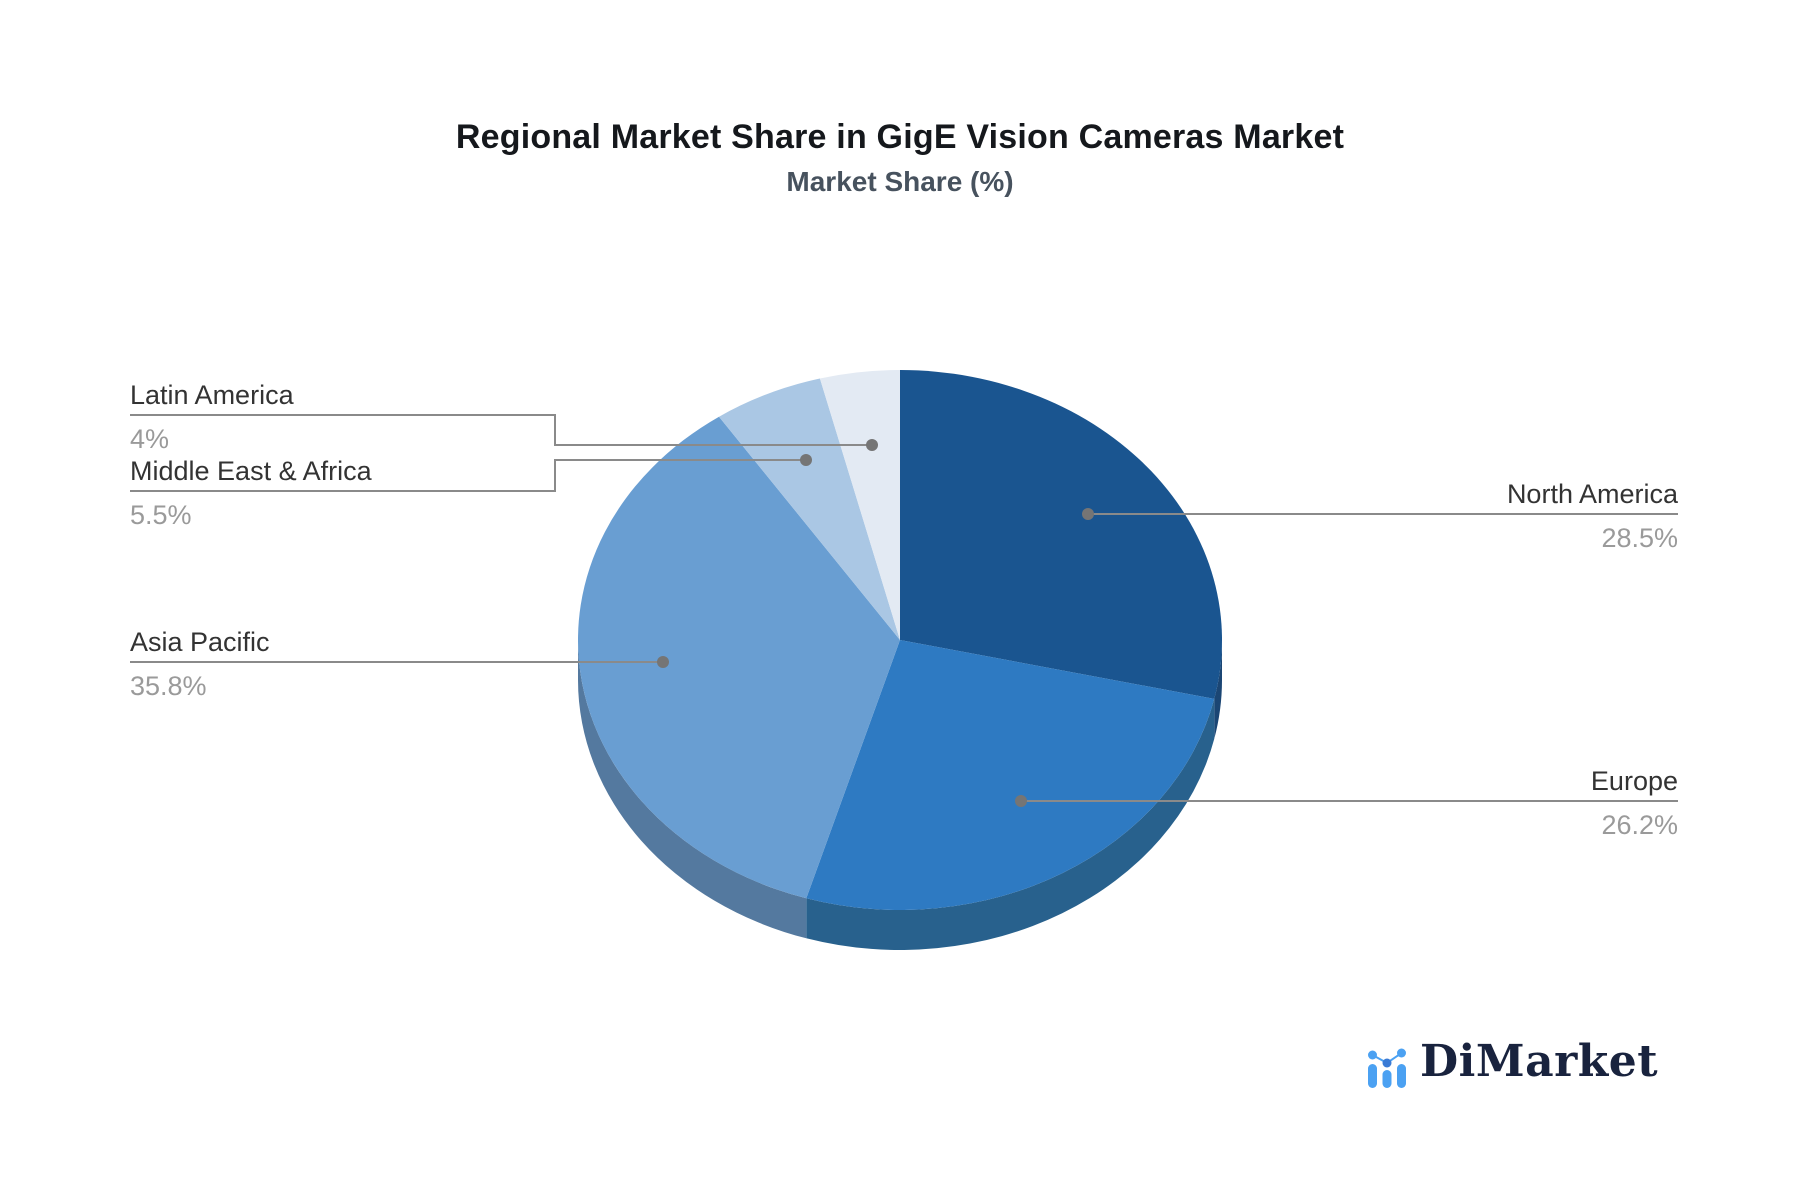 Image resolution: width=1800 pixels, height=1196 pixels. What do you see at coordinates (1639, 825) in the screenshot?
I see `slice-value-europe: 26.2%` at bounding box center [1639, 825].